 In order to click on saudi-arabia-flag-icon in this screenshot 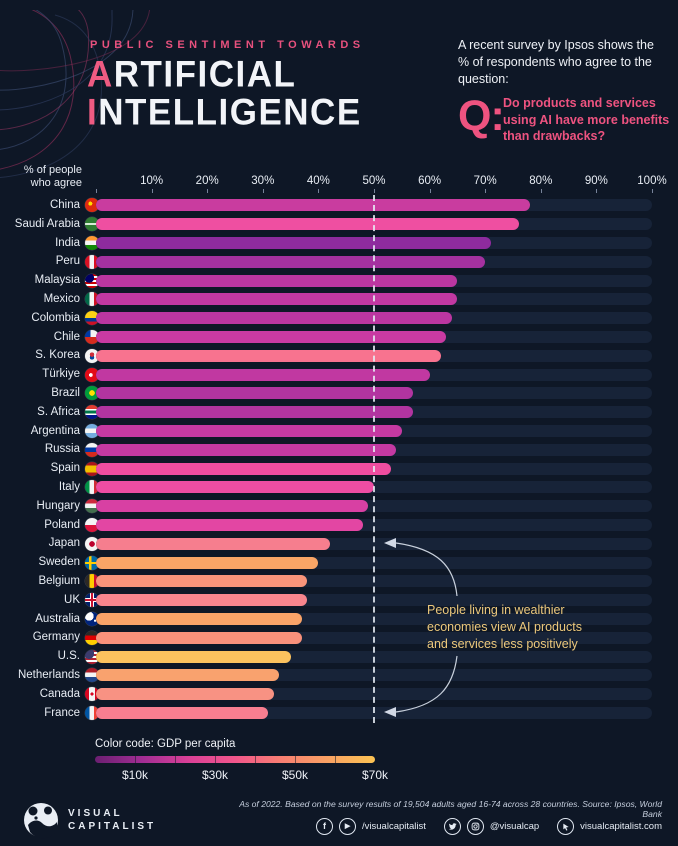, I will do `click(92, 224)`.